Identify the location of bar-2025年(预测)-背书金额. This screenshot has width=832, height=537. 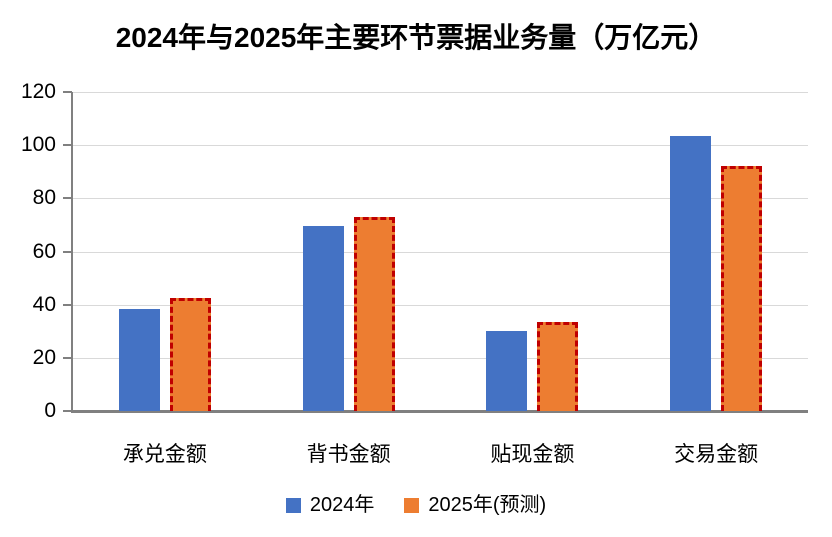
(374, 313).